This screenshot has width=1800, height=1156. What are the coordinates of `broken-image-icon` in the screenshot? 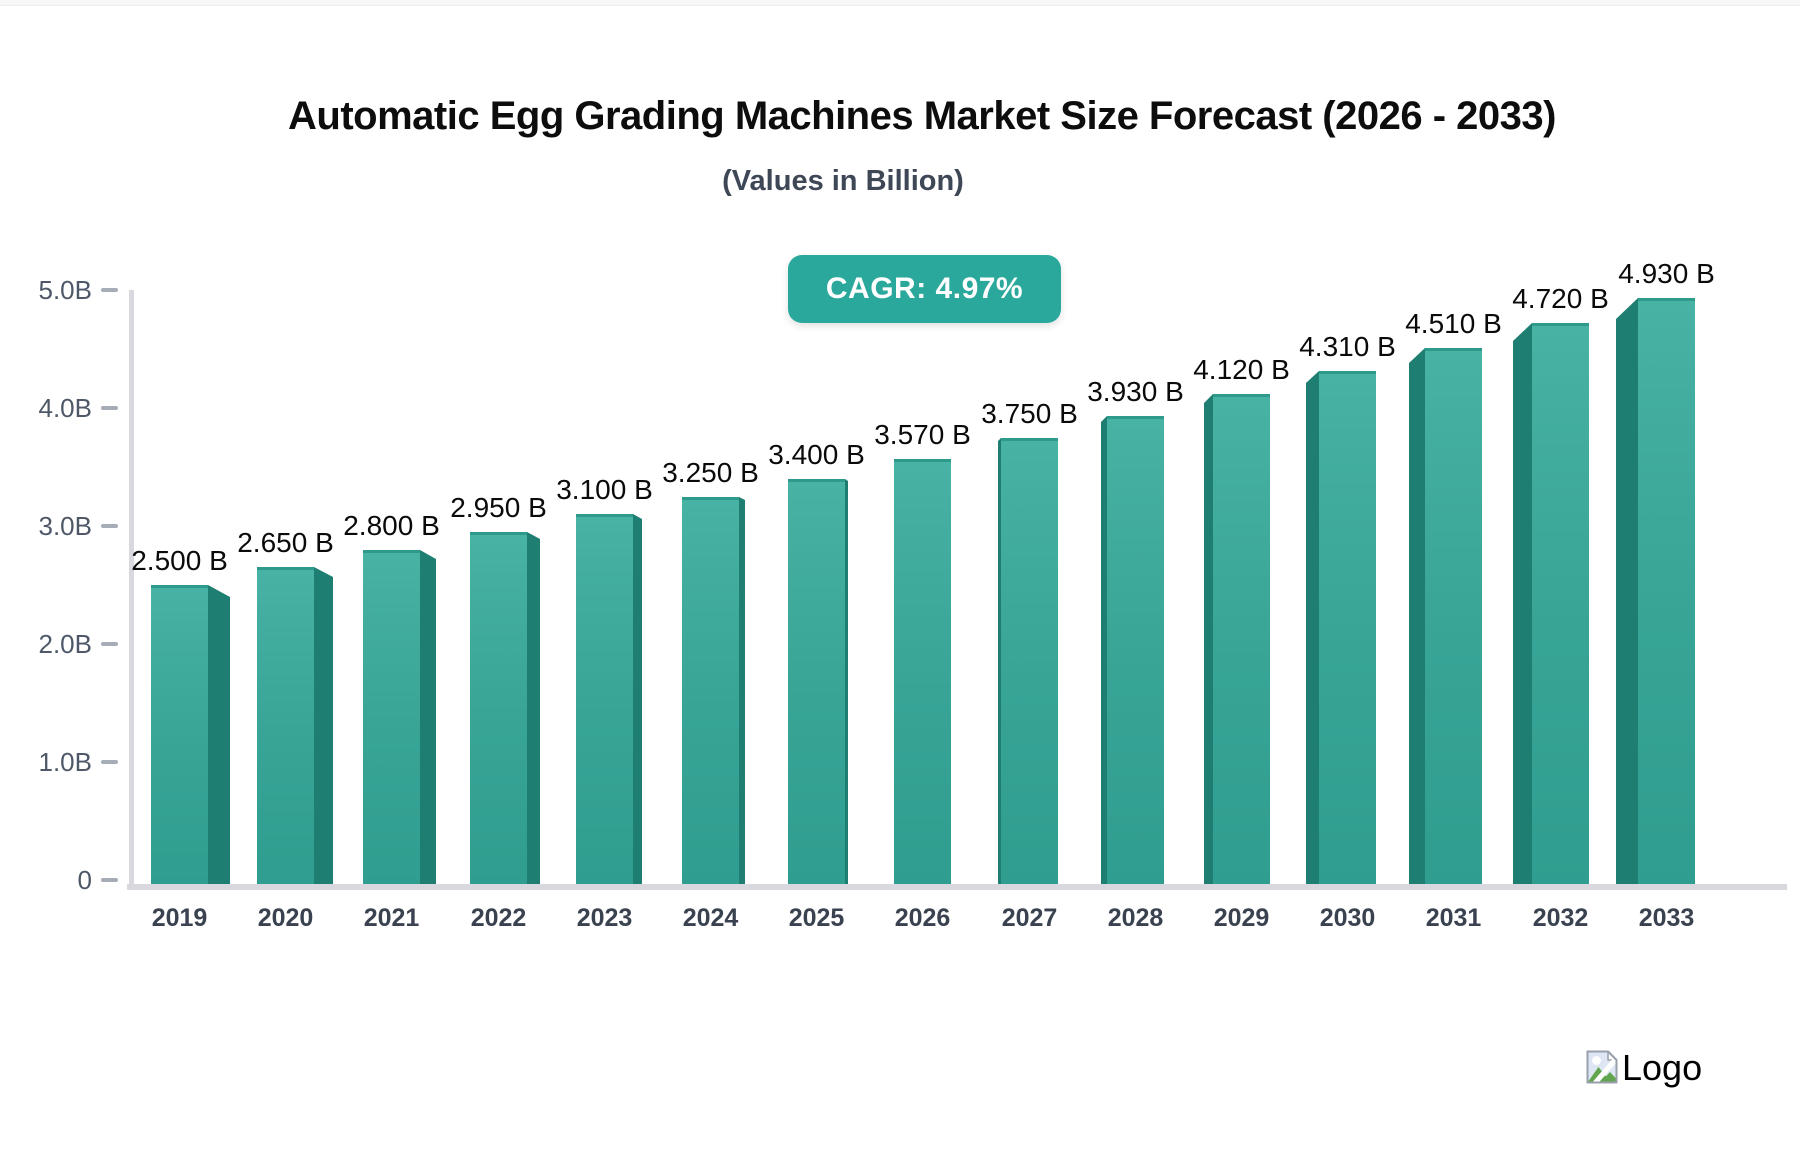 It's located at (1602, 1068).